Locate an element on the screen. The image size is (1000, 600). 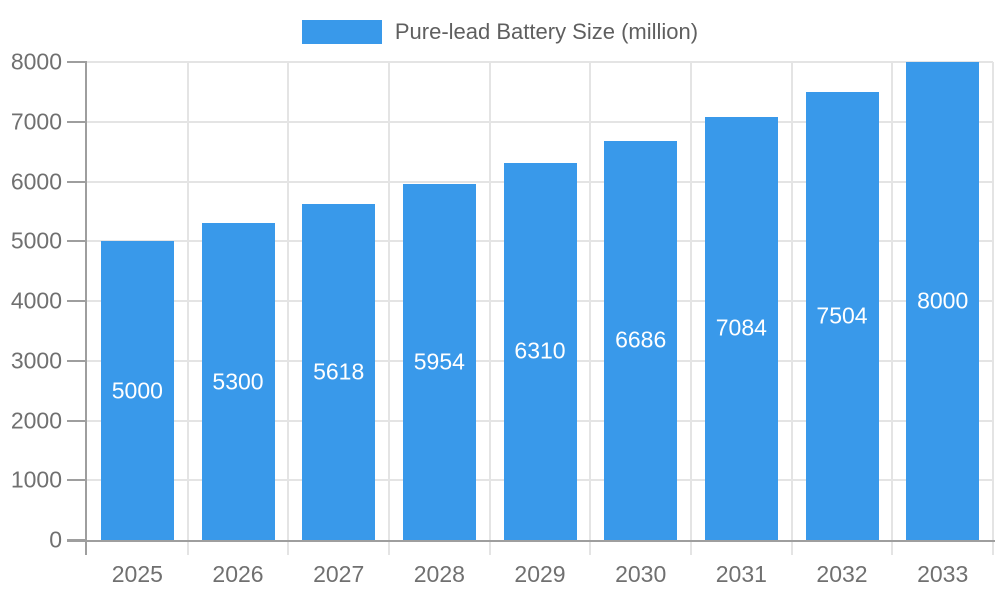
y-axis-tick-label: 4000 is located at coordinates (36, 300).